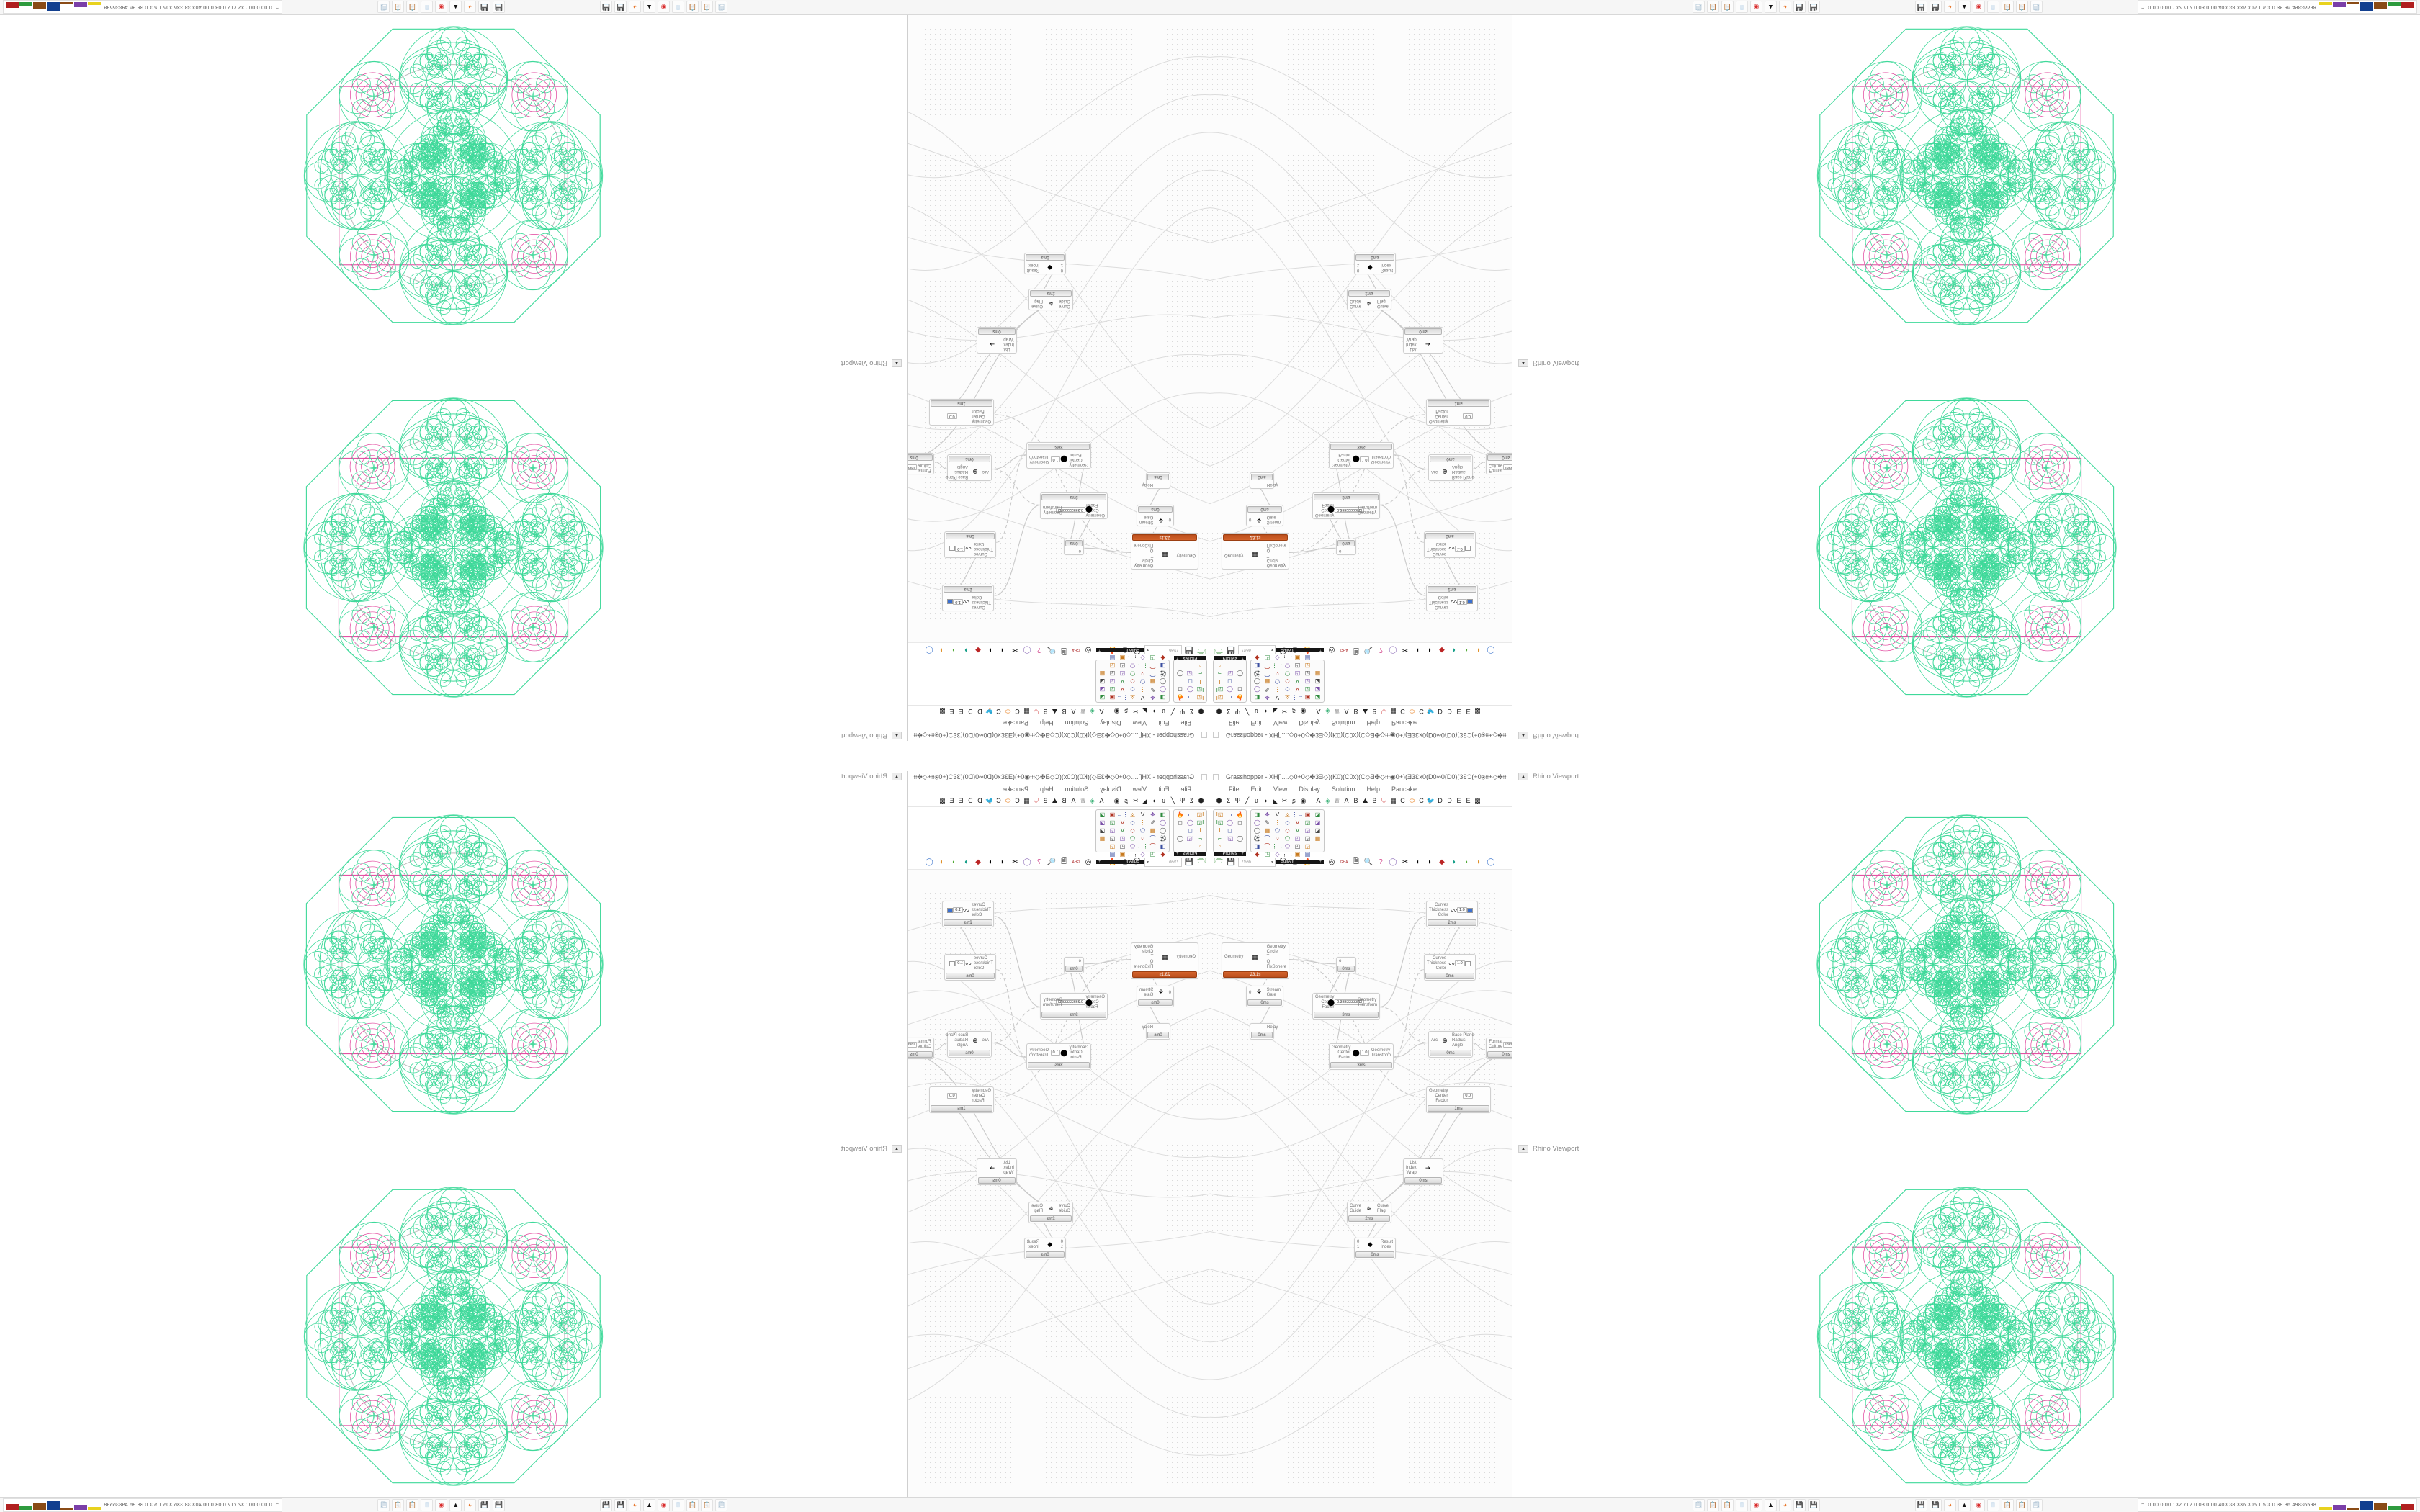 The image size is (2420, 1512). Describe the element at coordinates (692, 7) in the screenshot. I see `notepad2-icon: 📋` at that location.